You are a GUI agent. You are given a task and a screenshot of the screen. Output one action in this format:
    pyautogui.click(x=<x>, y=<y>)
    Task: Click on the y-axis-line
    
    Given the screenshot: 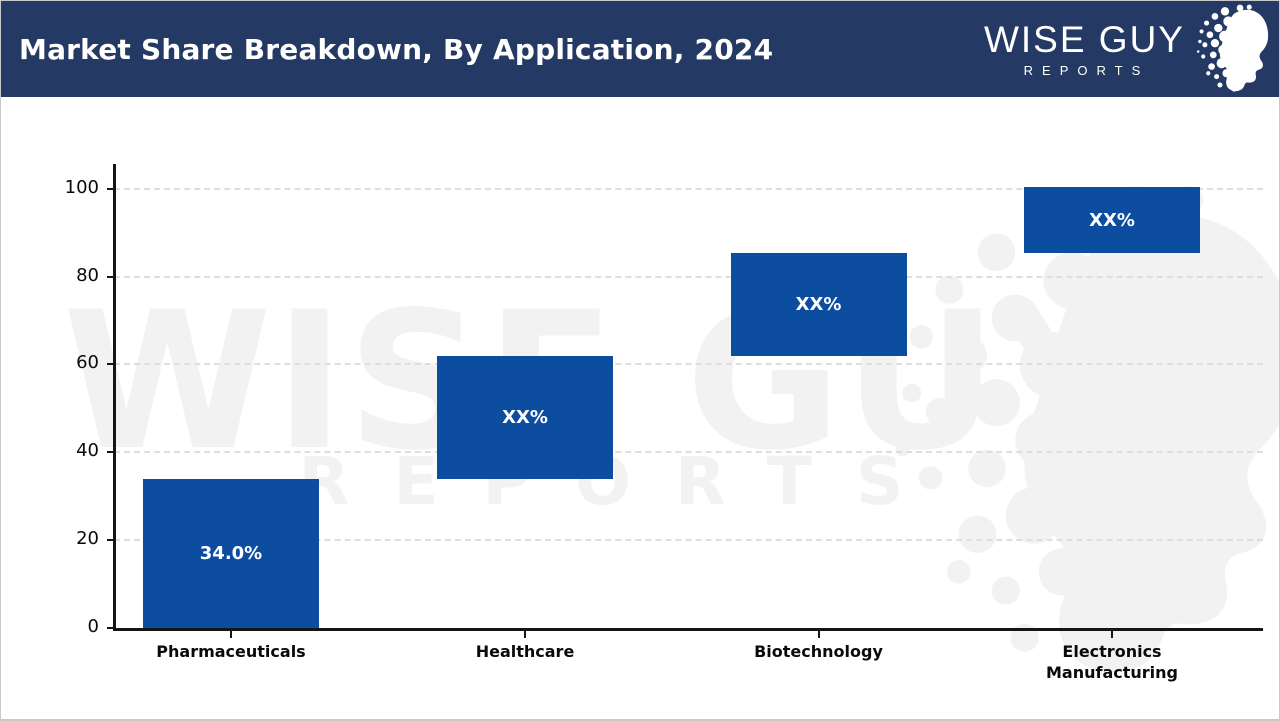 What is the action you would take?
    pyautogui.click(x=114, y=397)
    